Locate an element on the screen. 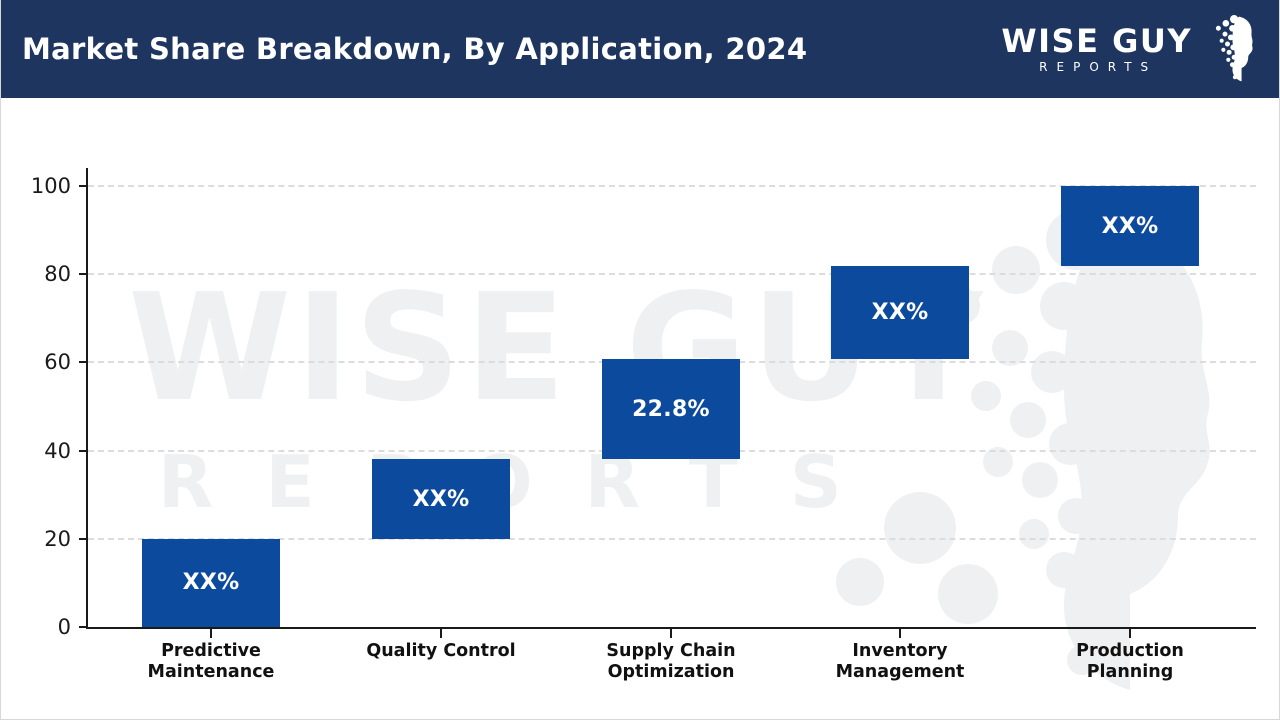 The image size is (1280, 720). y-tick-label-40: 40 is located at coordinates (57, 450).